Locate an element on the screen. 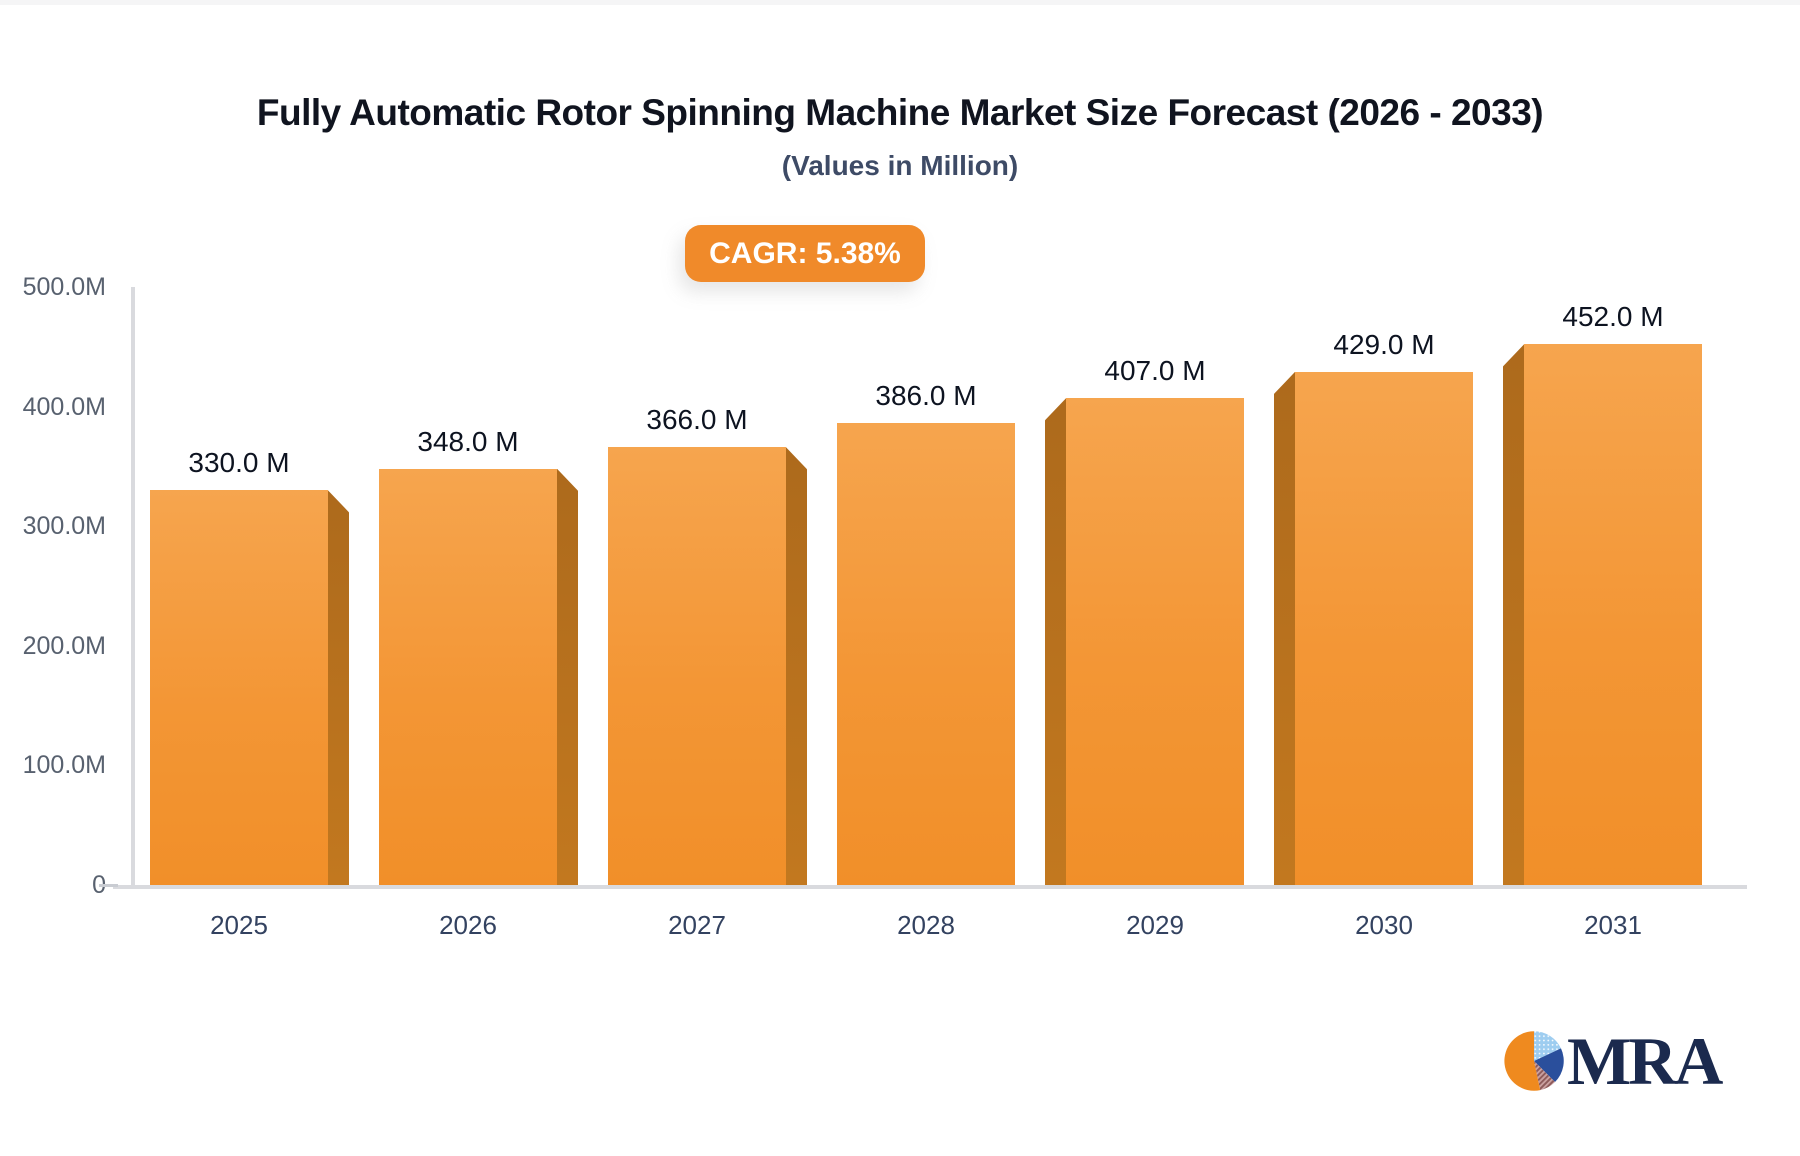  bar-2028 is located at coordinates (926, 654).